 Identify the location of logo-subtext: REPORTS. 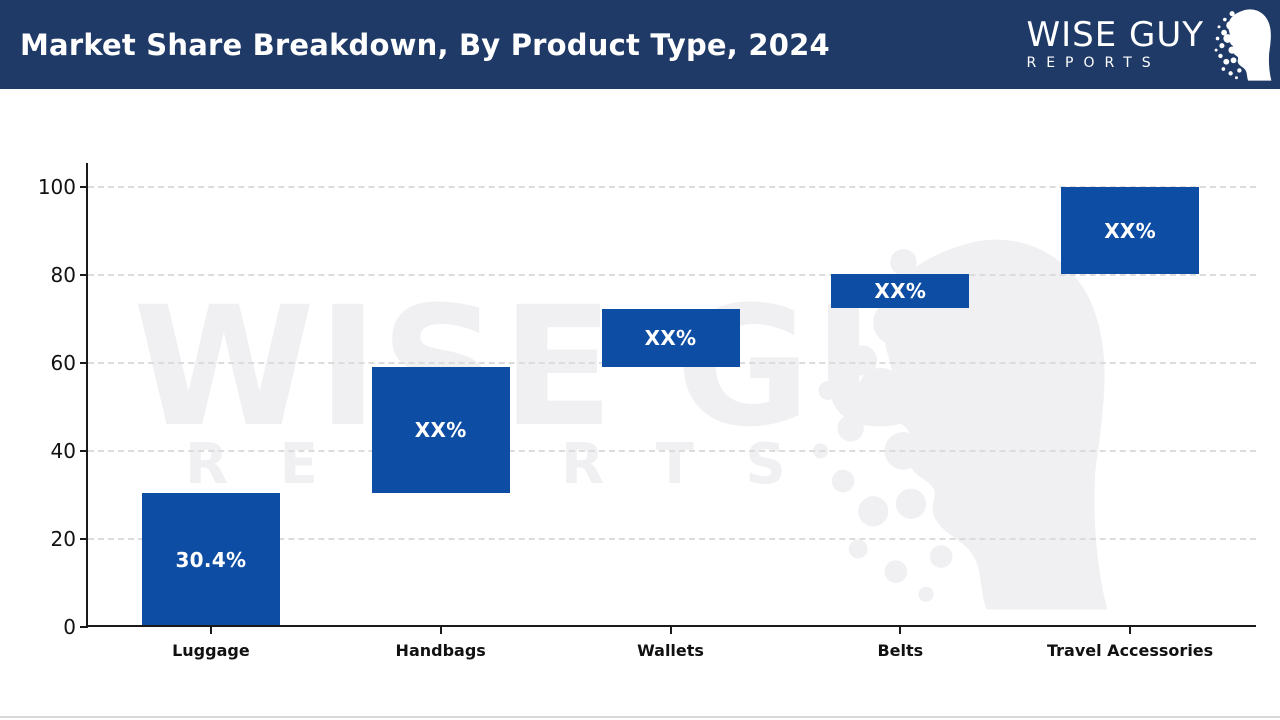
(1093, 62).